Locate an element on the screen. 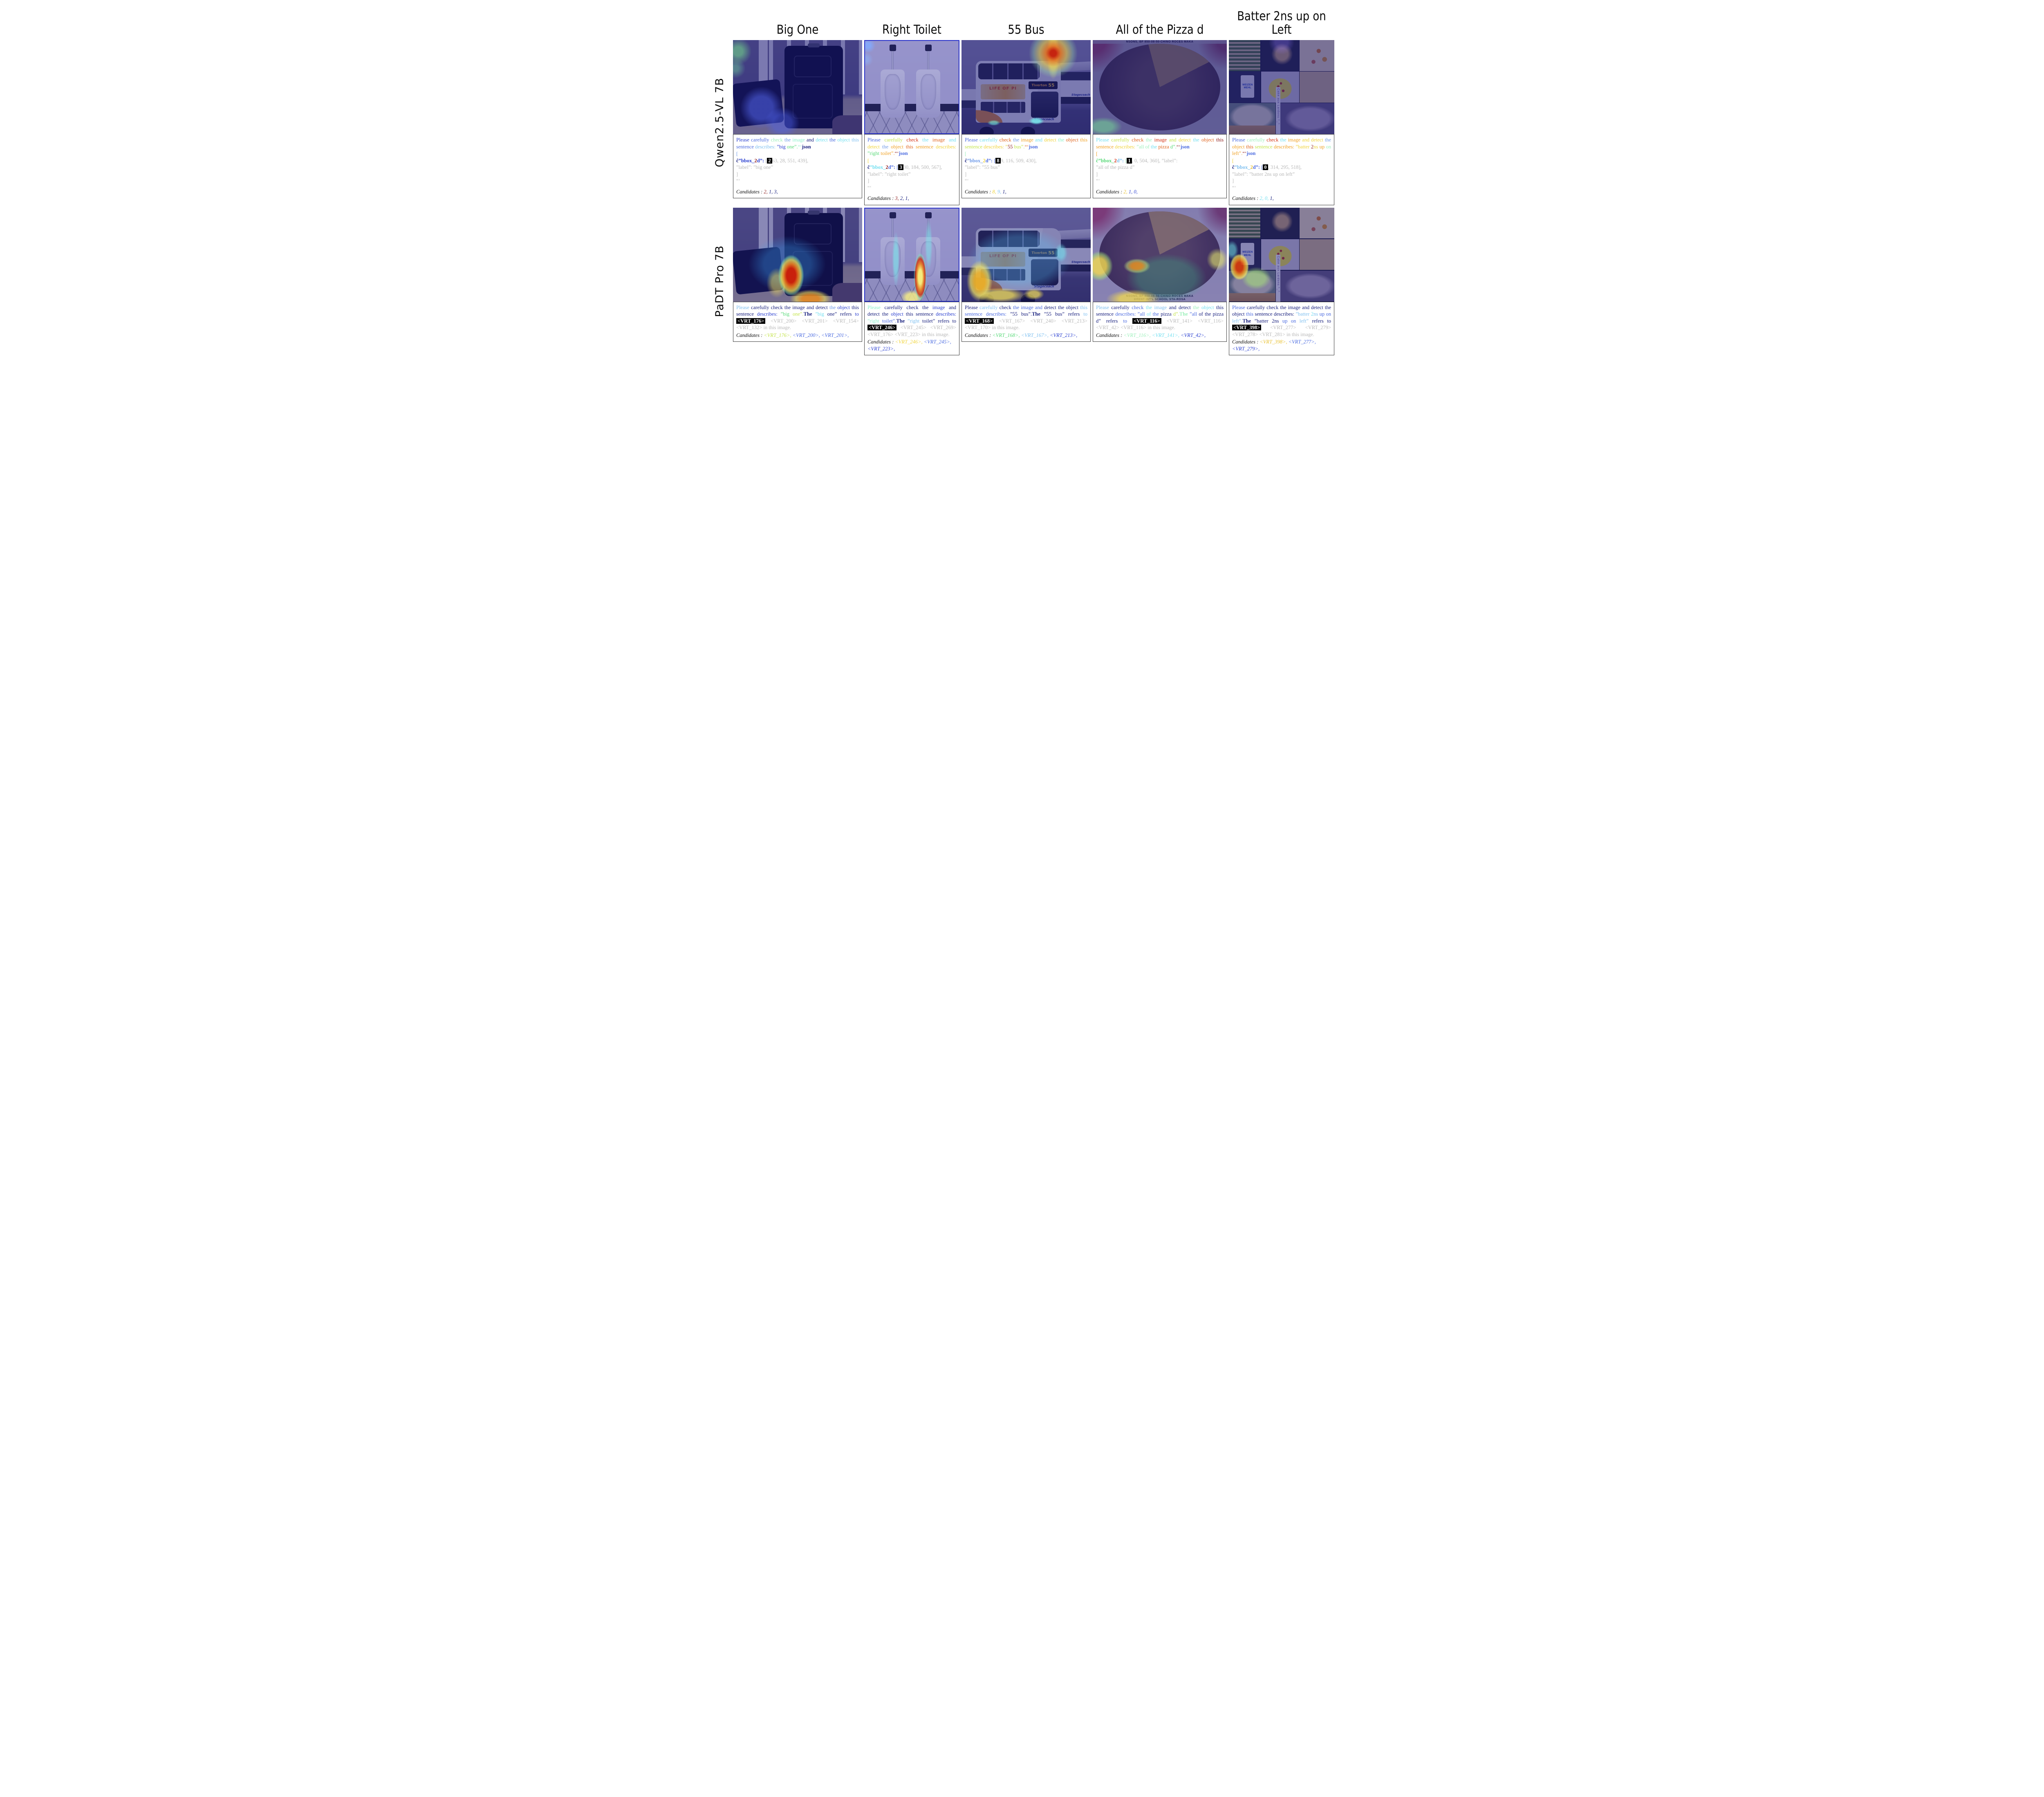 Image resolution: width=2044 pixels, height=1797 pixels. column-title-batter: Batter 2ns up on Left is located at coordinates (1282, 23).